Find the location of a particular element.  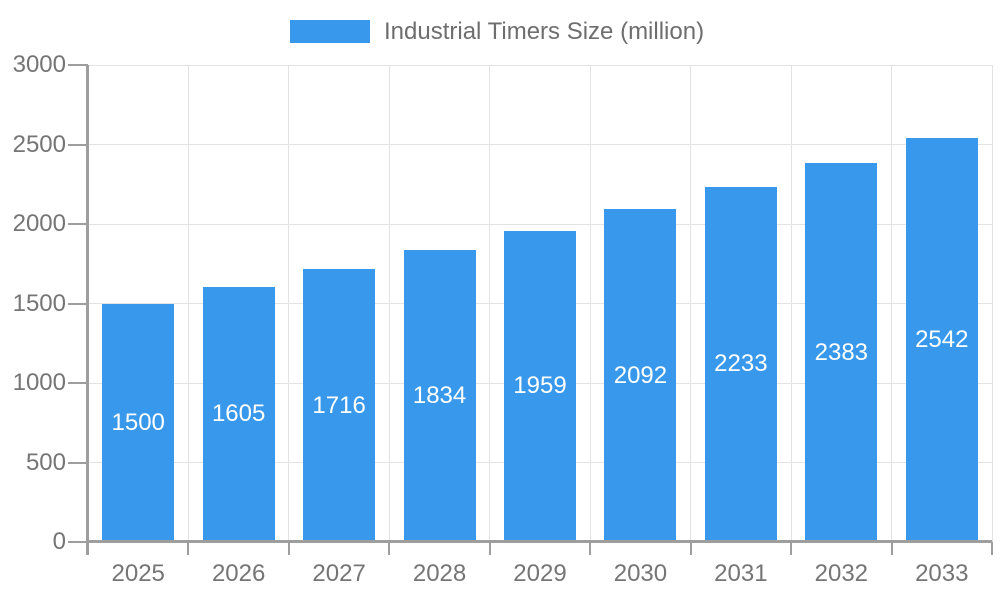

legend-item: Industrial Timers Size (million) is located at coordinates (497, 31).